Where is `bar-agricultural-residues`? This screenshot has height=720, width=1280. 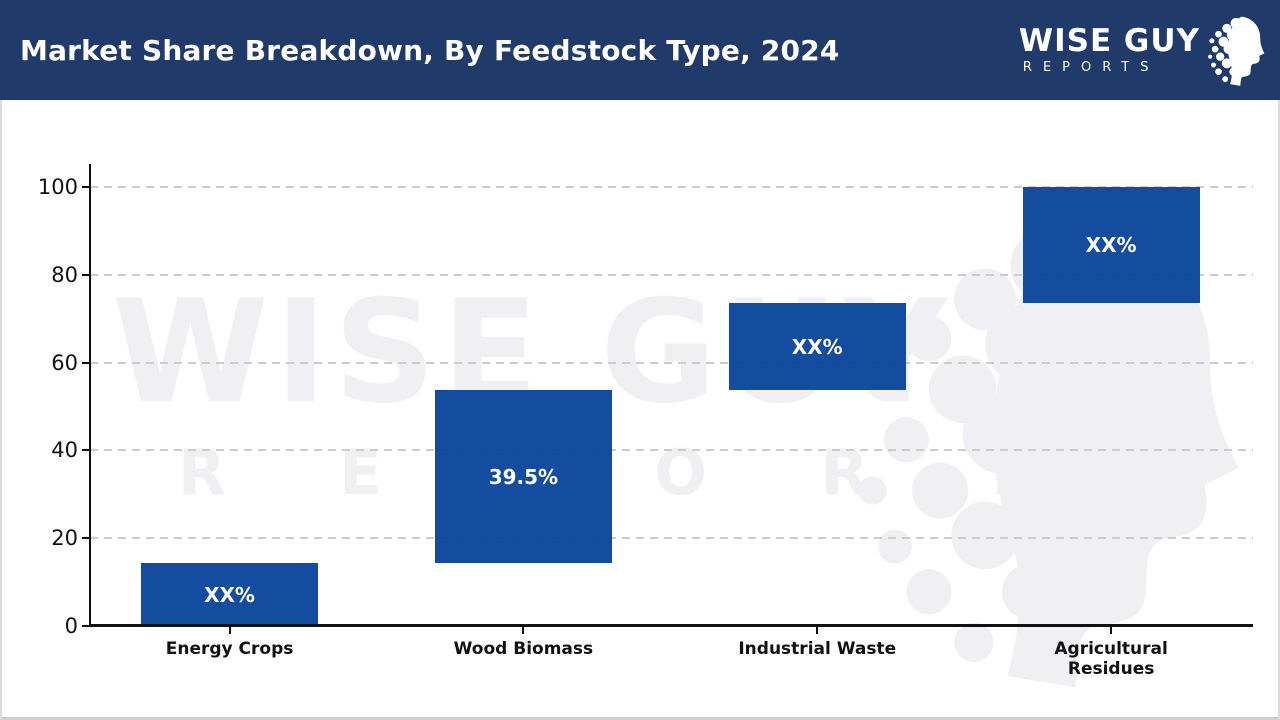 bar-agricultural-residues is located at coordinates (1111, 245).